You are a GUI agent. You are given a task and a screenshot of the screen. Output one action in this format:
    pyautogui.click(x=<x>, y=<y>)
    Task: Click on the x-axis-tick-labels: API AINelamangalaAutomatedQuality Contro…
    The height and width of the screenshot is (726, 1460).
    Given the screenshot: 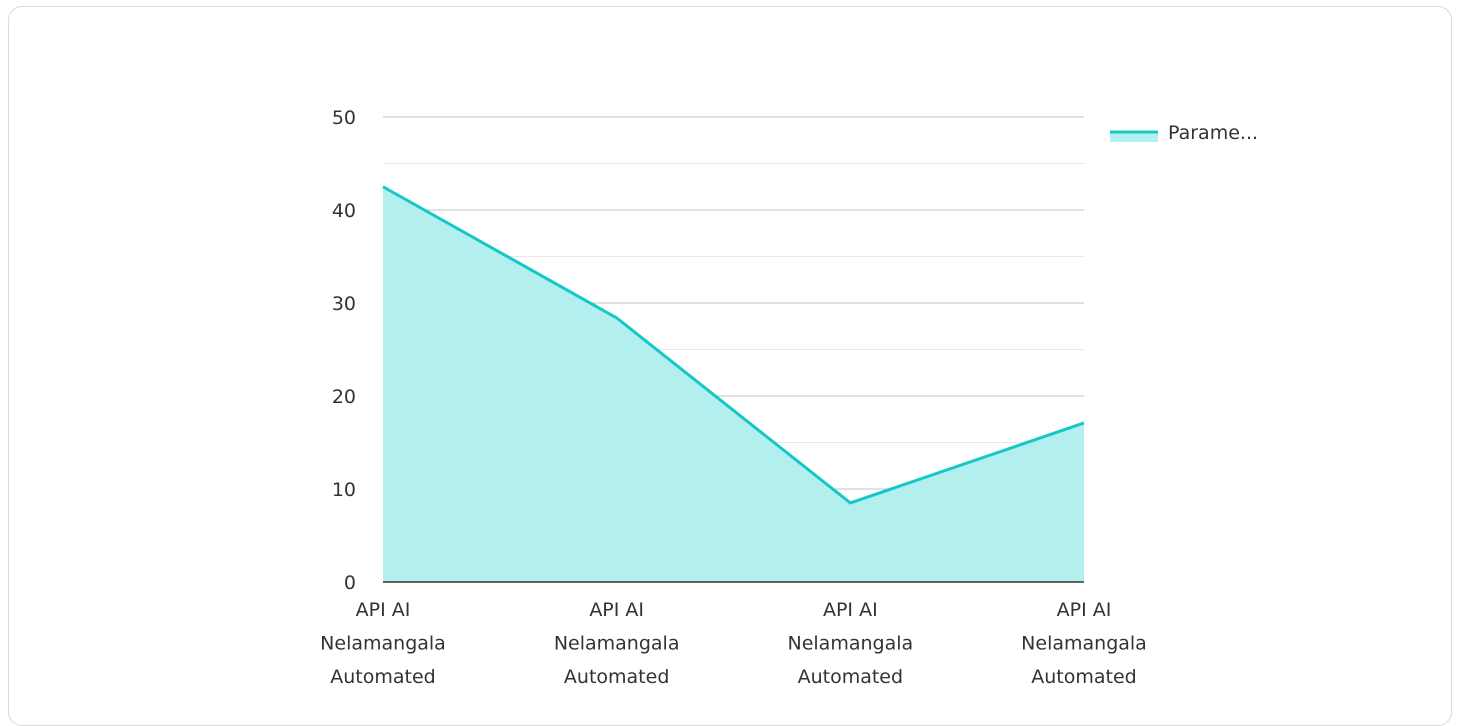 What is the action you would take?
    pyautogui.click(x=734, y=650)
    